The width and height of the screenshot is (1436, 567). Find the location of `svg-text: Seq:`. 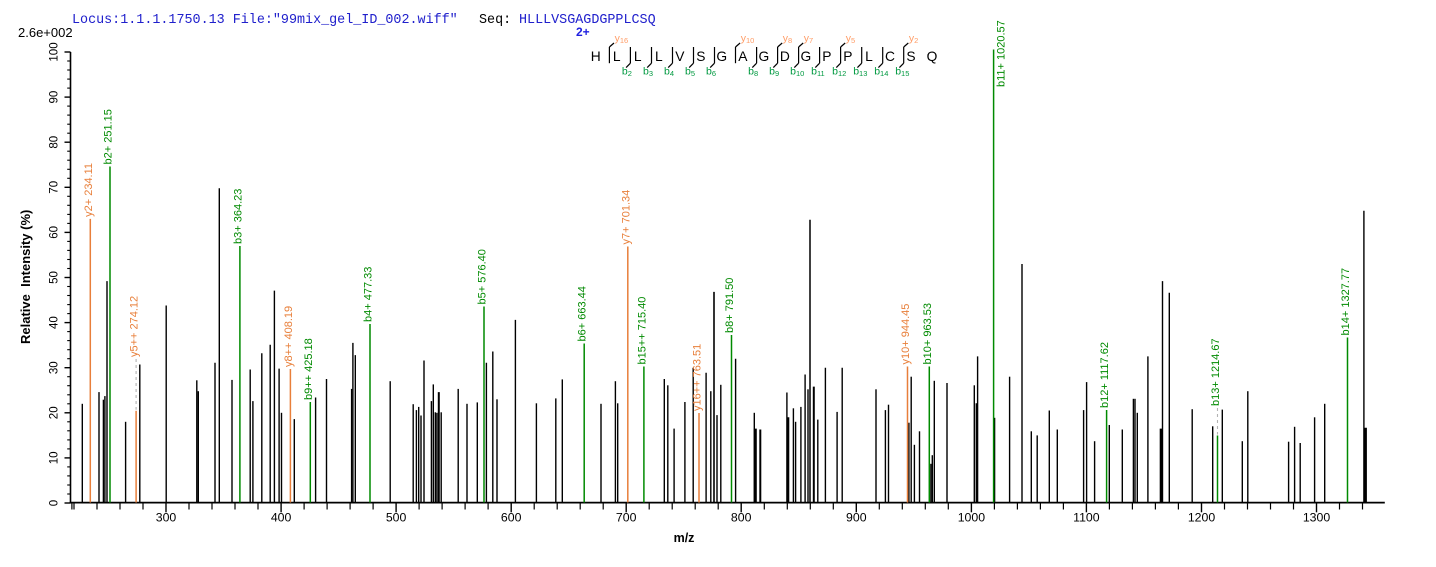

svg-text: Seq: is located at coordinates (495, 20).